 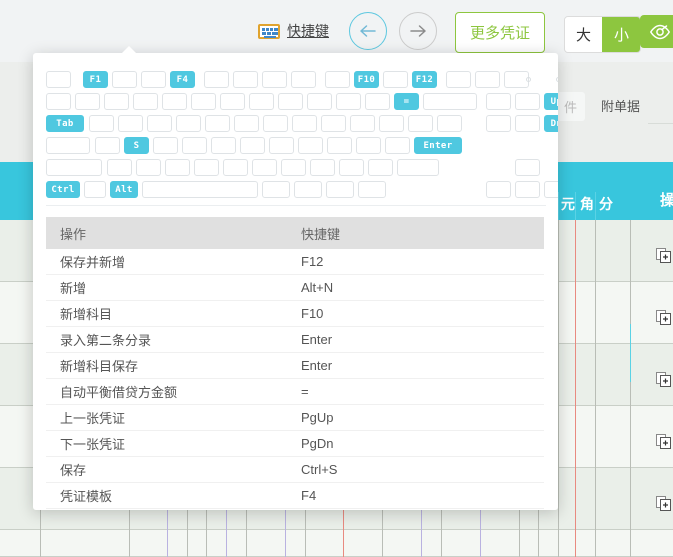 What do you see at coordinates (130, 123) in the screenshot?
I see `key-w` at bounding box center [130, 123].